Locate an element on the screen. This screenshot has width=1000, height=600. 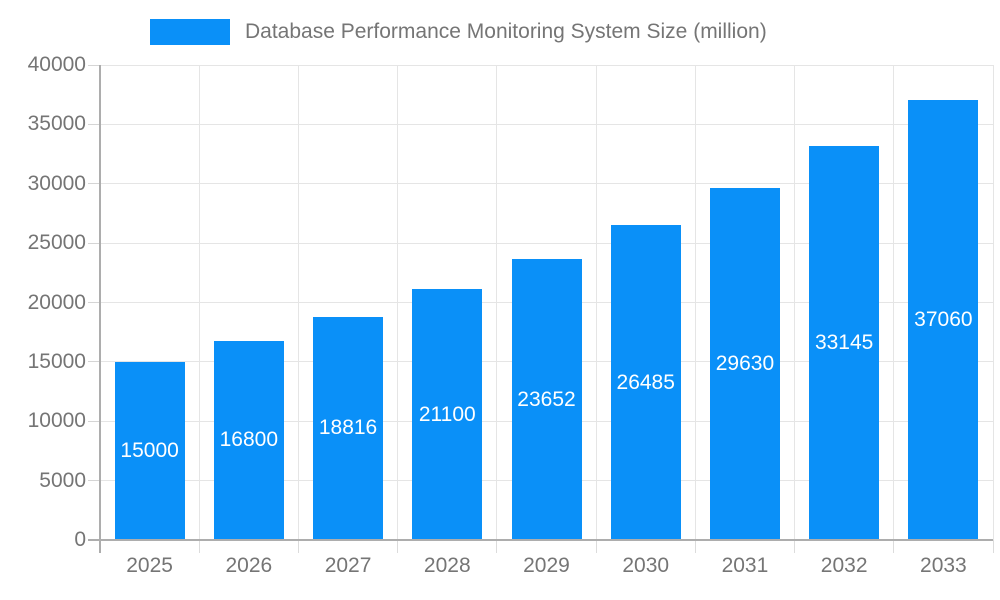
bar: 33145 is located at coordinates (844, 343).